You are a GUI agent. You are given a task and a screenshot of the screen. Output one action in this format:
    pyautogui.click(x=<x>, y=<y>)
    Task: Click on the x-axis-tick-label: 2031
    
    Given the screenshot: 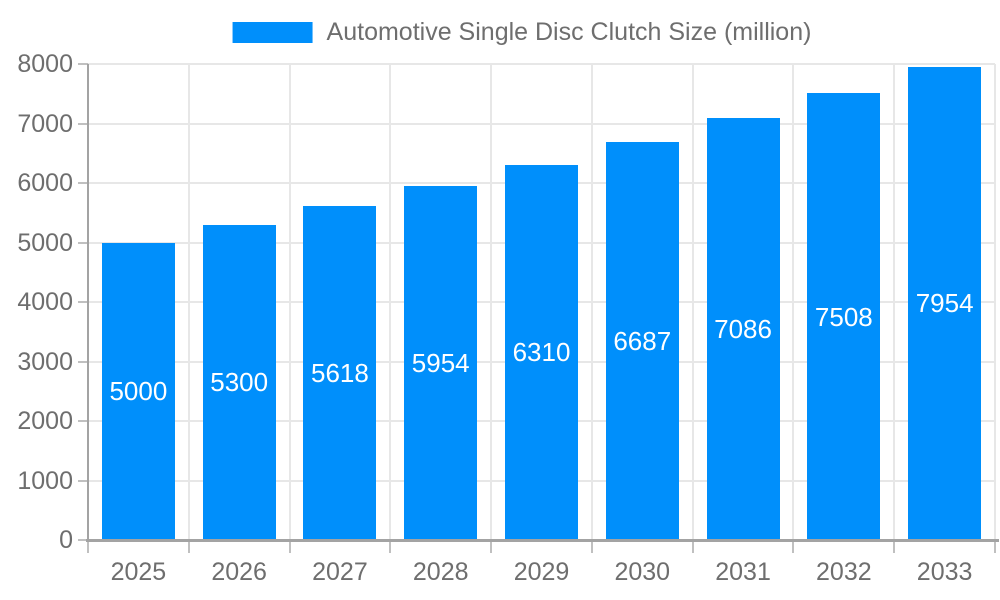 What is the action you would take?
    pyautogui.click(x=743, y=572)
    